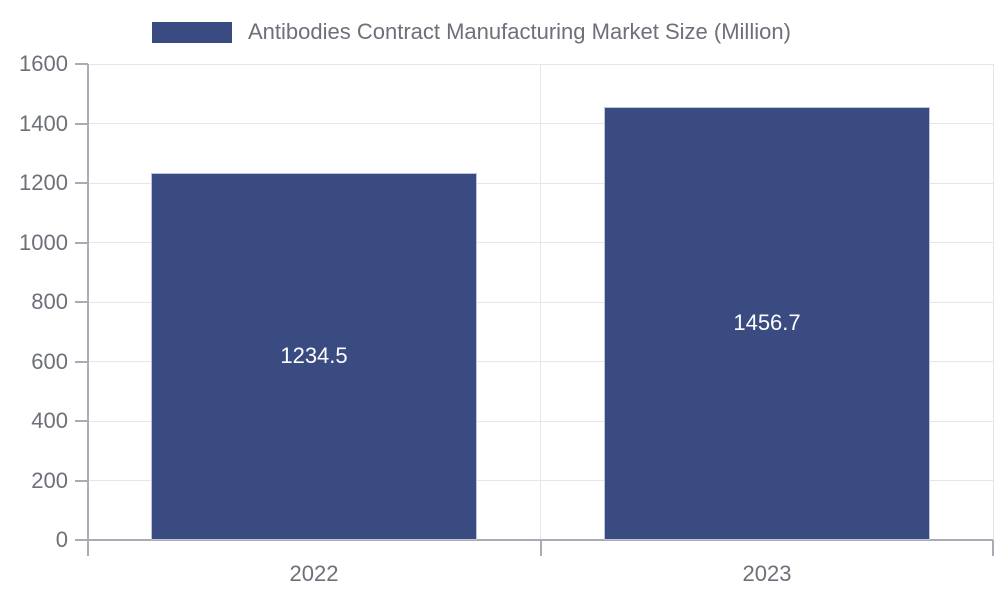  I want to click on y-tick-label: 600, so click(49, 361).